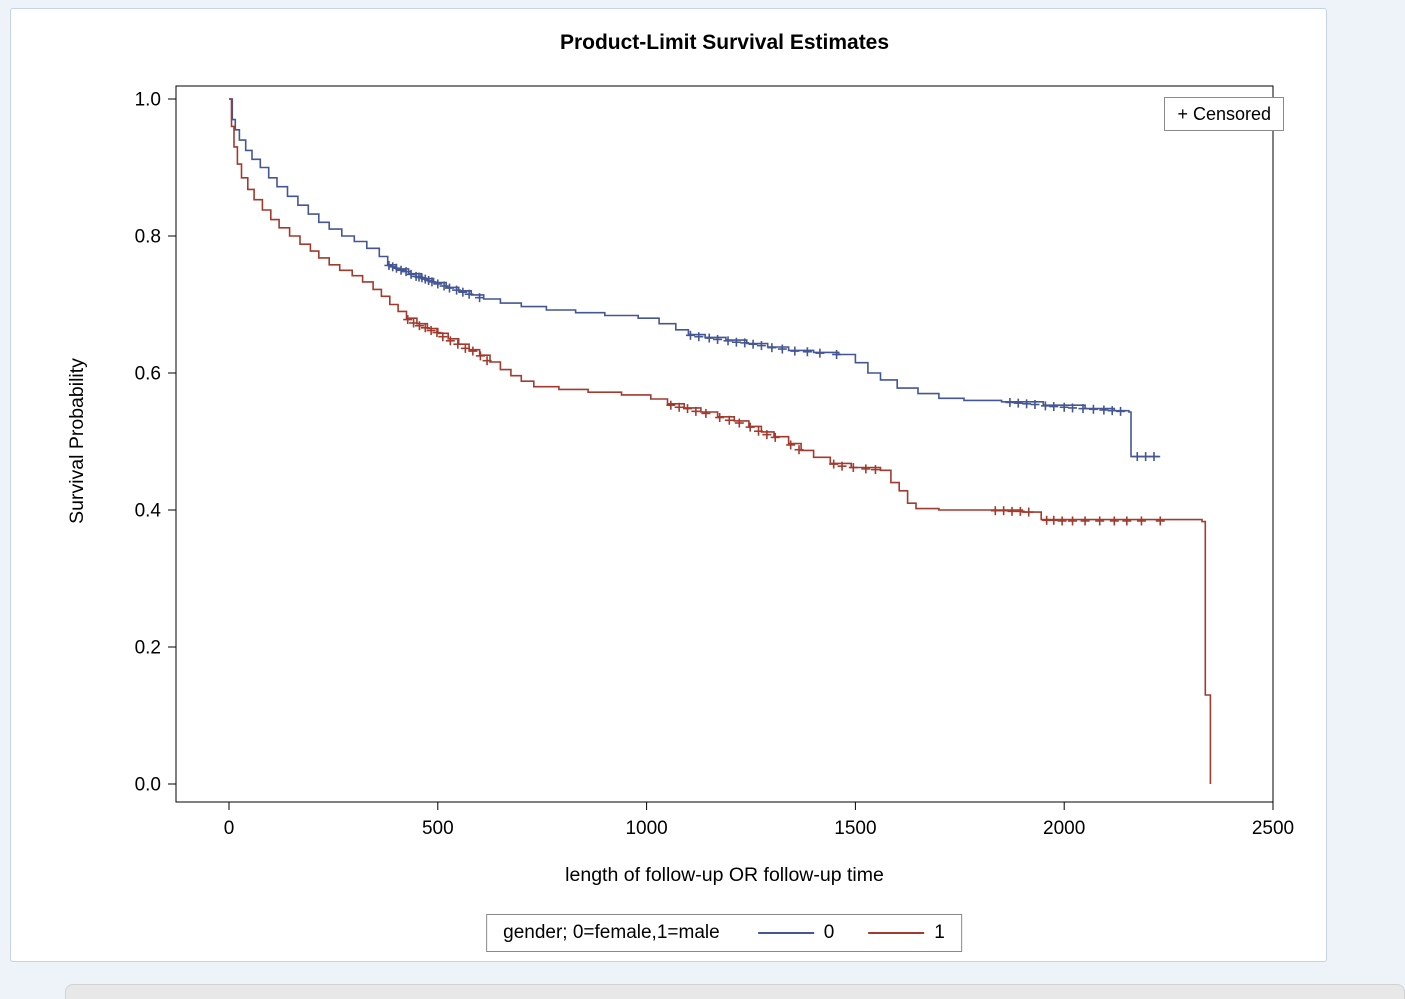 This screenshot has height=999, width=1405. I want to click on svg-text: 1500, so click(855, 828).